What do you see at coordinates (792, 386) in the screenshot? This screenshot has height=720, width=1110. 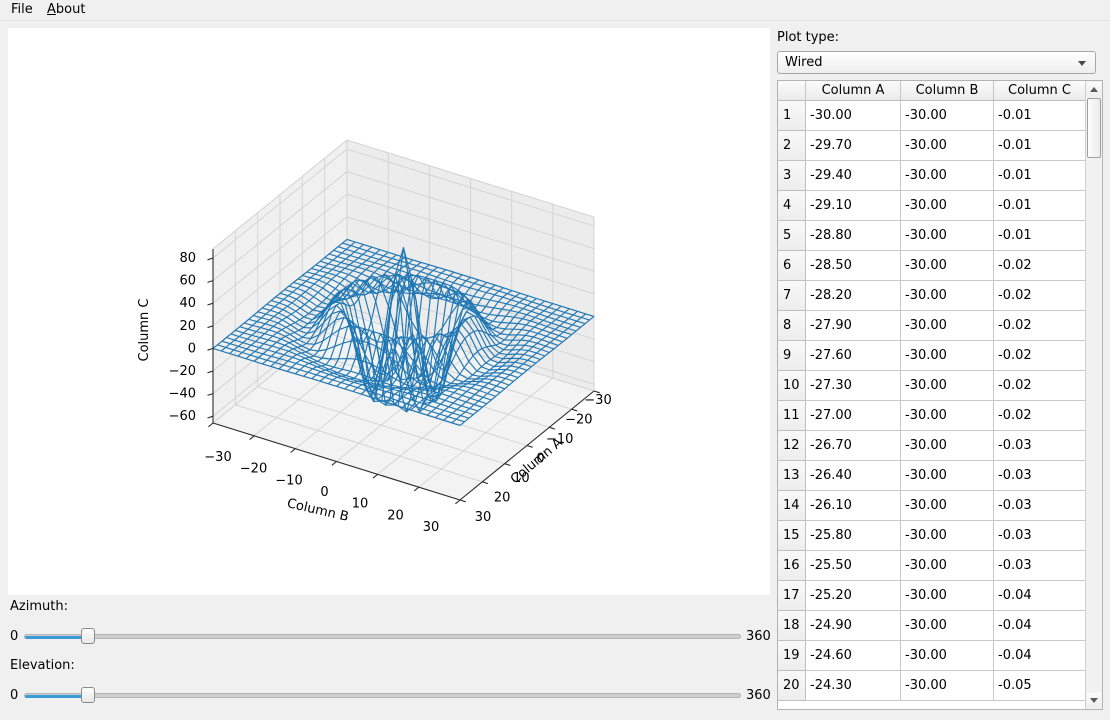 I see `row-number: 10` at bounding box center [792, 386].